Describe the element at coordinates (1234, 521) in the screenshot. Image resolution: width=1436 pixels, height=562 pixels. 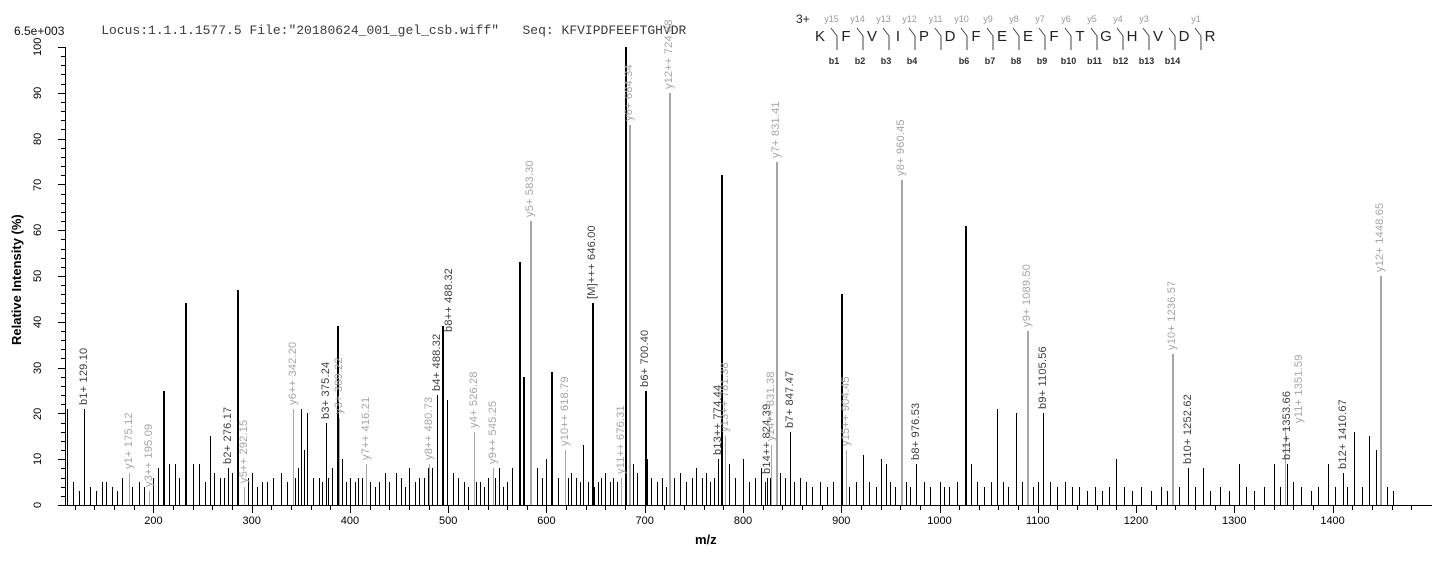
I see `x-tick-label: 1300` at that location.